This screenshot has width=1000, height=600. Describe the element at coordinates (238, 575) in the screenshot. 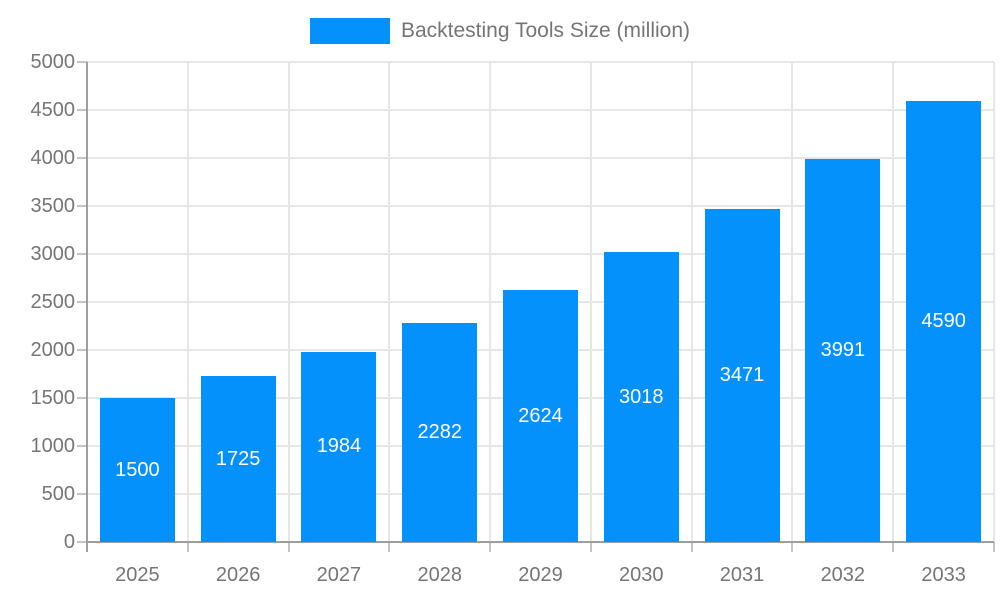

I see `x-axis-tick-label: 2026` at that location.